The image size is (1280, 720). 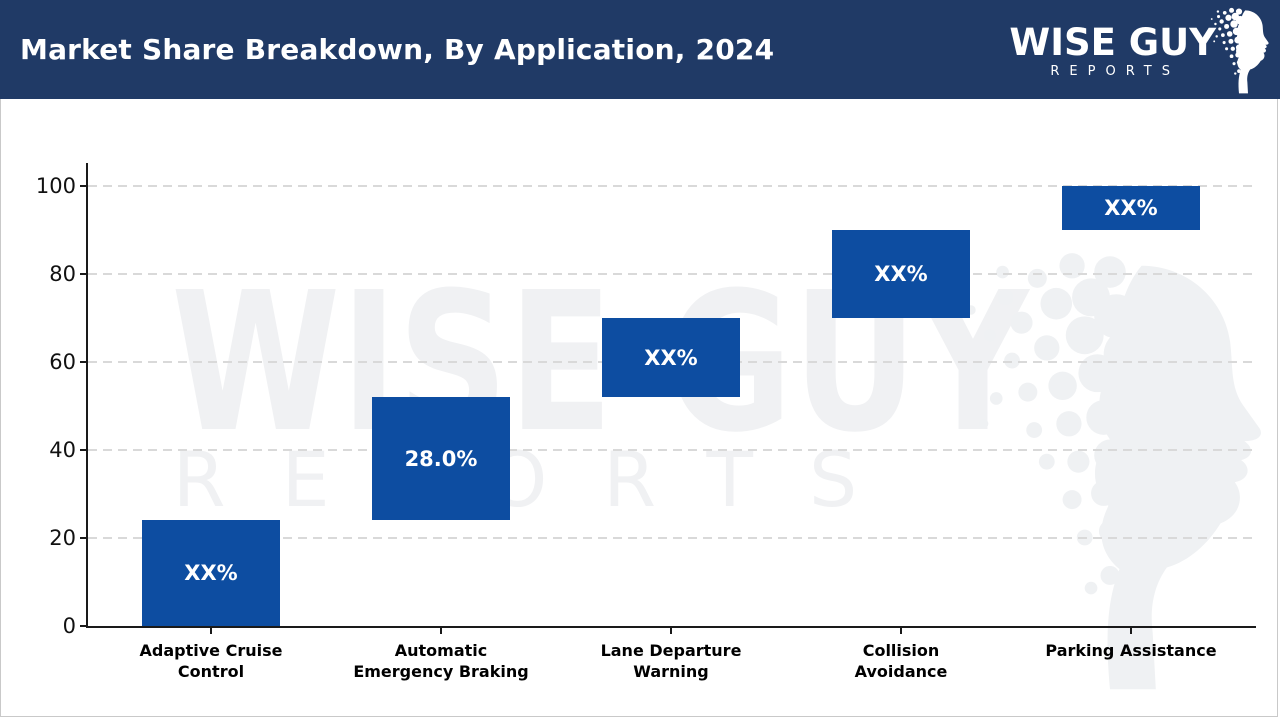 I want to click on y-axis-tick-label: 60, so click(x=62, y=362).